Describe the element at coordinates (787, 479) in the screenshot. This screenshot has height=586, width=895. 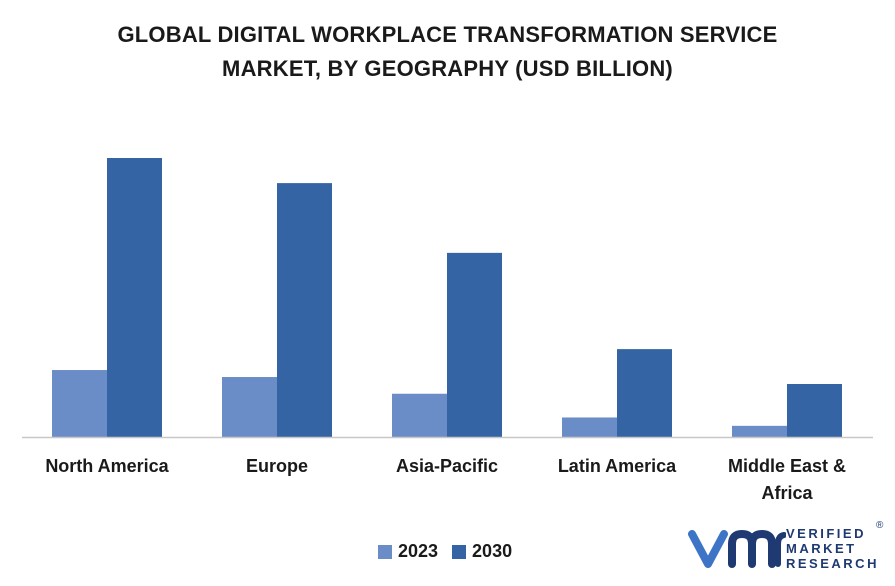
I see `category-label-middle-east-africa: Middle East & Africa` at that location.